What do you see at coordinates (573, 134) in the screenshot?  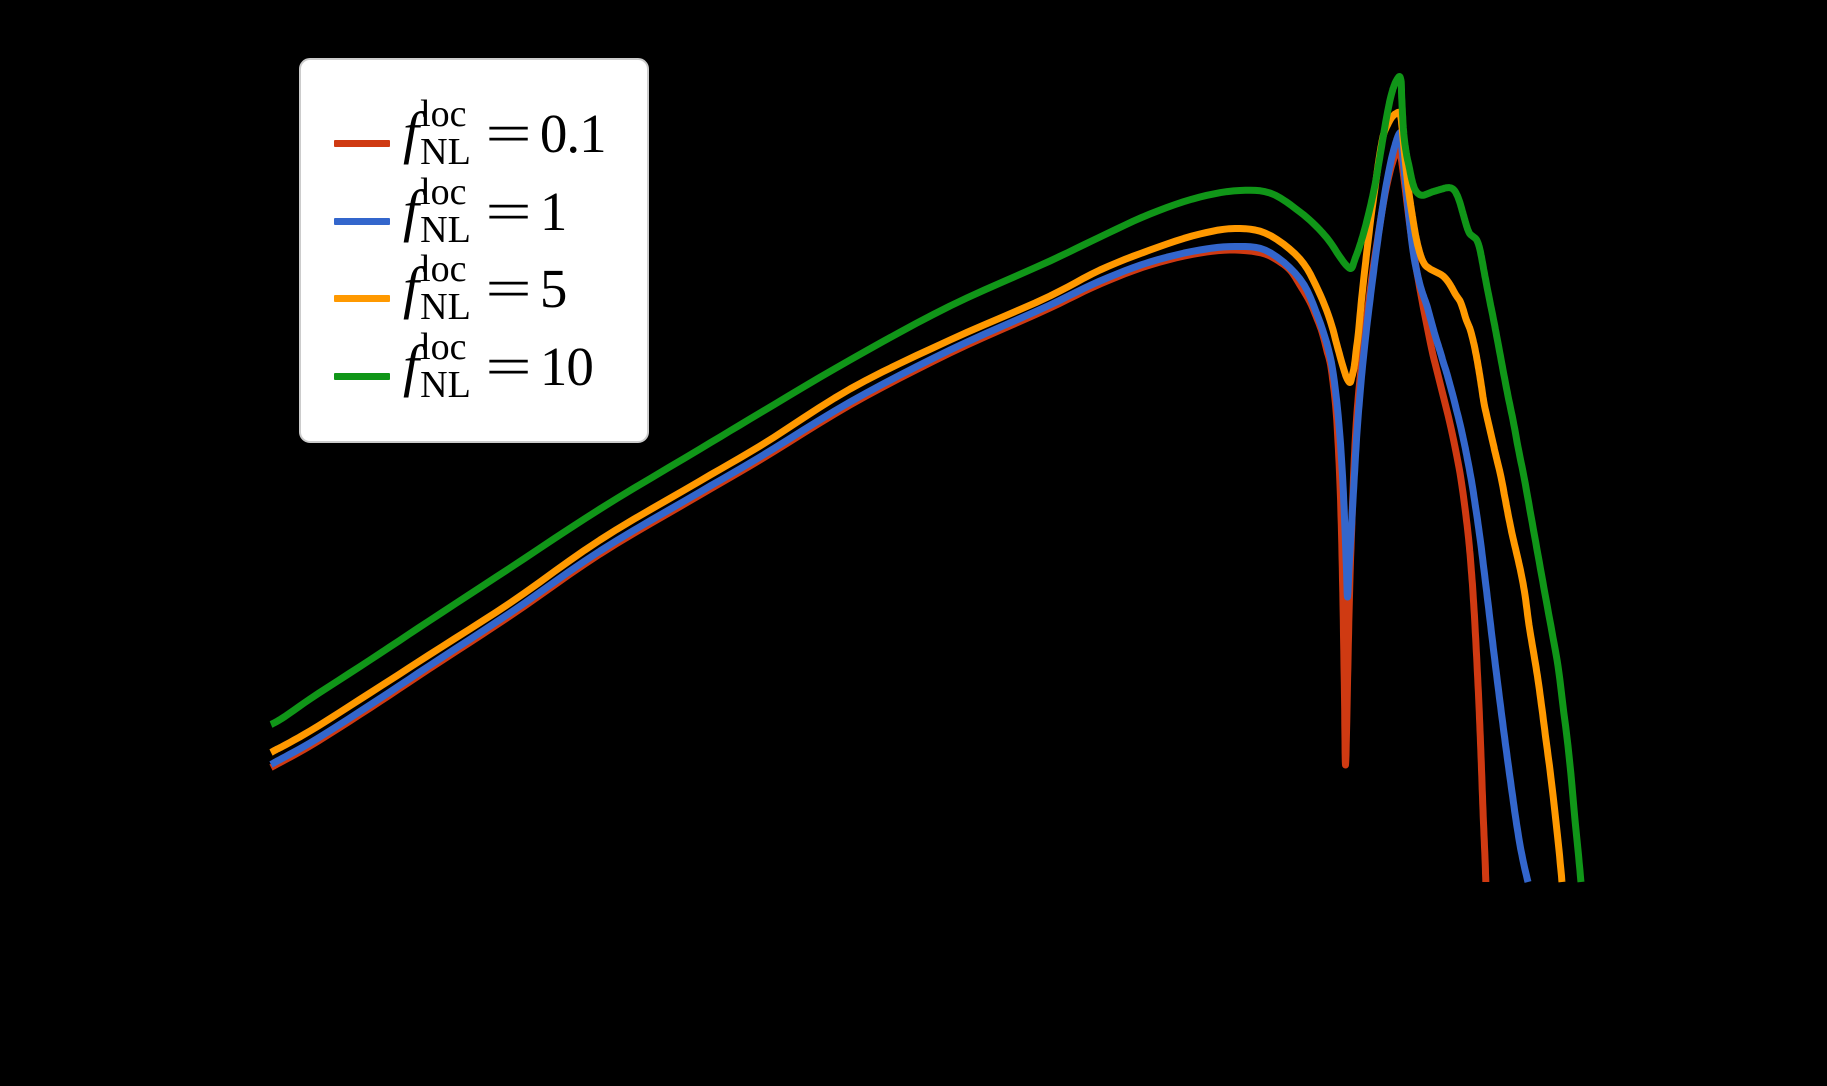 I see `legend-value: 0.1` at bounding box center [573, 134].